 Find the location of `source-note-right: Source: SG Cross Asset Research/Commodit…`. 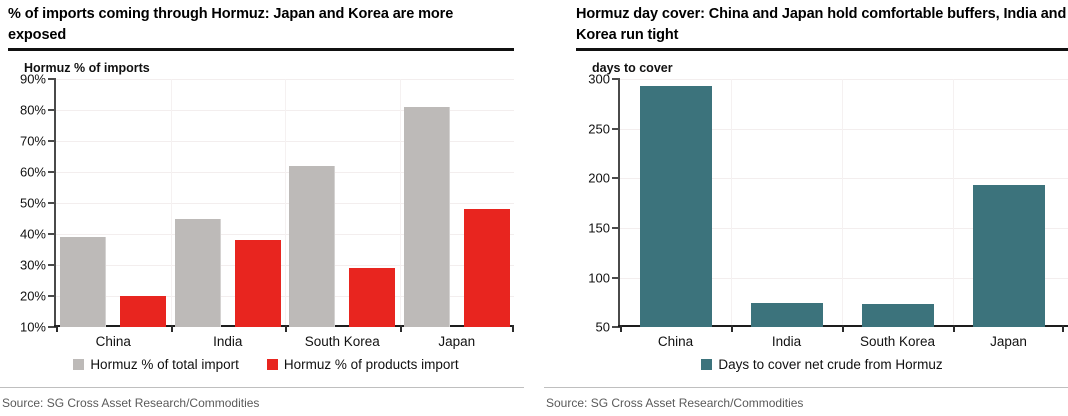

source-note-right: Source: SG Cross Asset Research/Commodit… is located at coordinates (675, 403).